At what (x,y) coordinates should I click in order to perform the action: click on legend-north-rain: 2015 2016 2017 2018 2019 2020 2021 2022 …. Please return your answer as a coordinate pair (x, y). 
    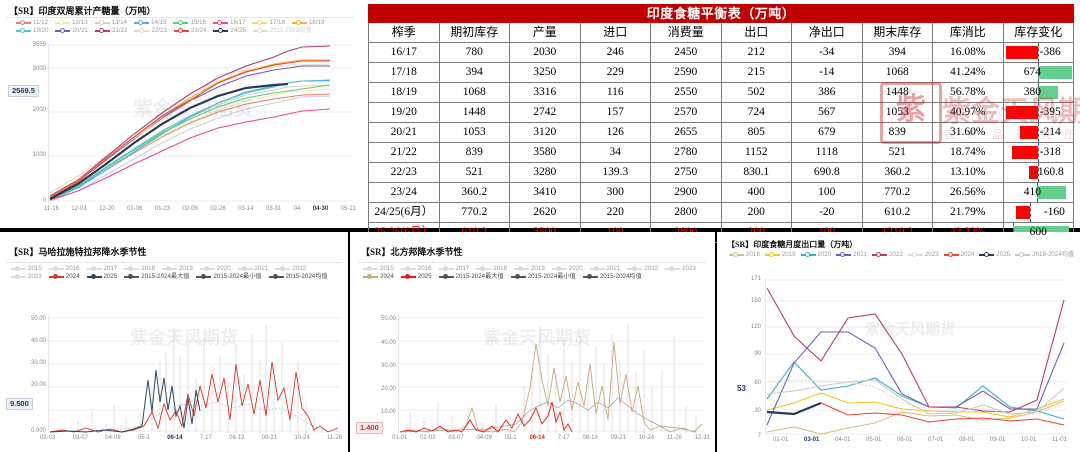
    Looking at the image, I should click on (535, 273).